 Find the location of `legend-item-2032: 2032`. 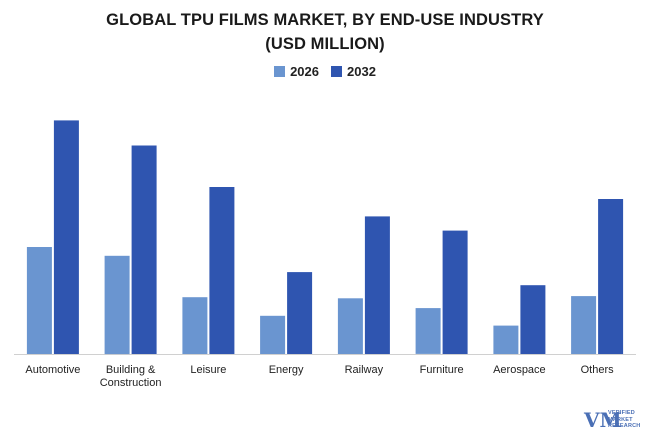

legend-item-2032: 2032 is located at coordinates (353, 71).